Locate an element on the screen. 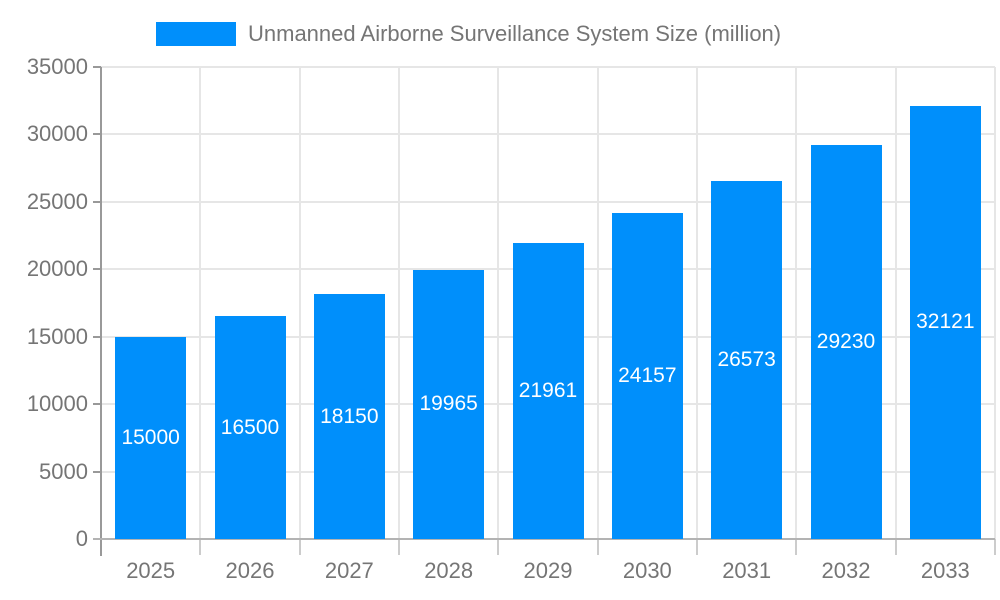 This screenshot has width=1000, height=600. x-axis-tick-label: 2030 is located at coordinates (647, 570).